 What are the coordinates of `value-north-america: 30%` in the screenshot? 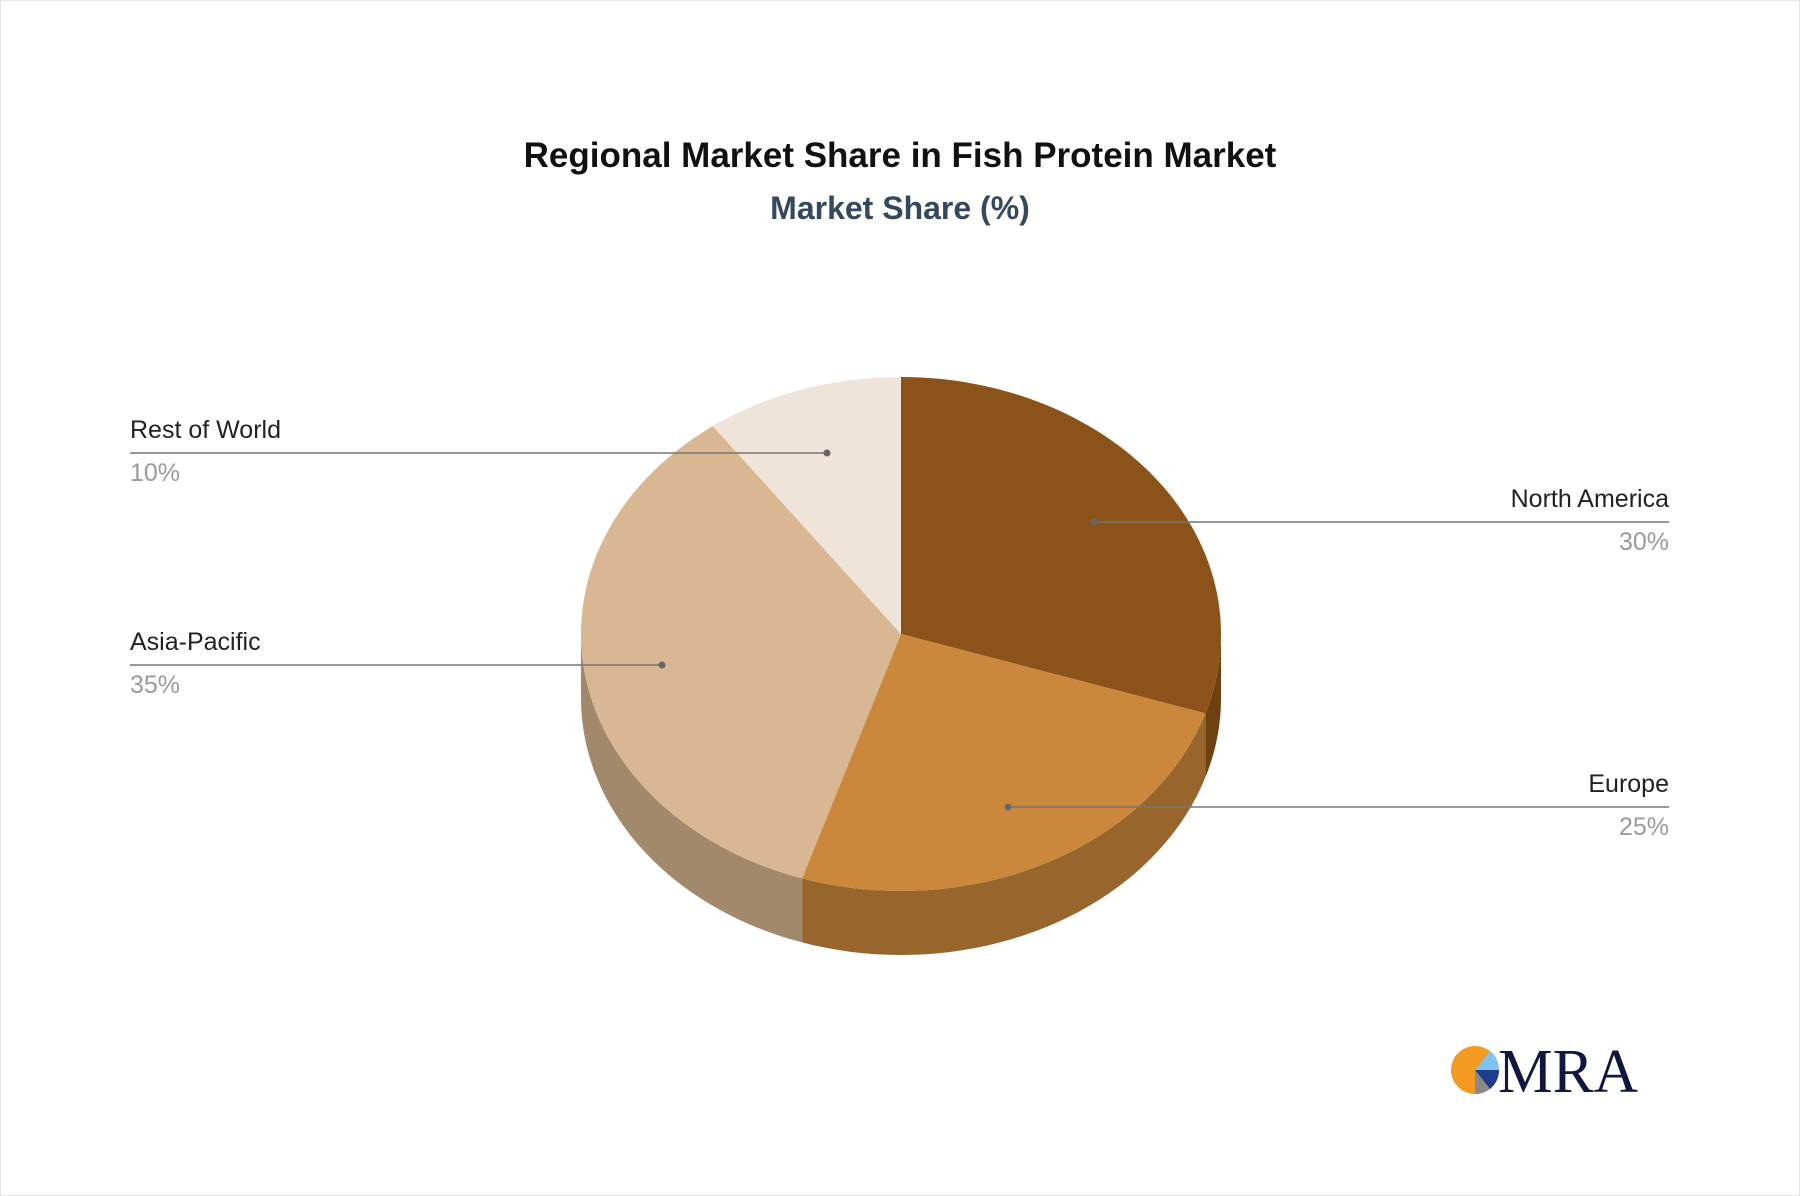 It's located at (1643, 542).